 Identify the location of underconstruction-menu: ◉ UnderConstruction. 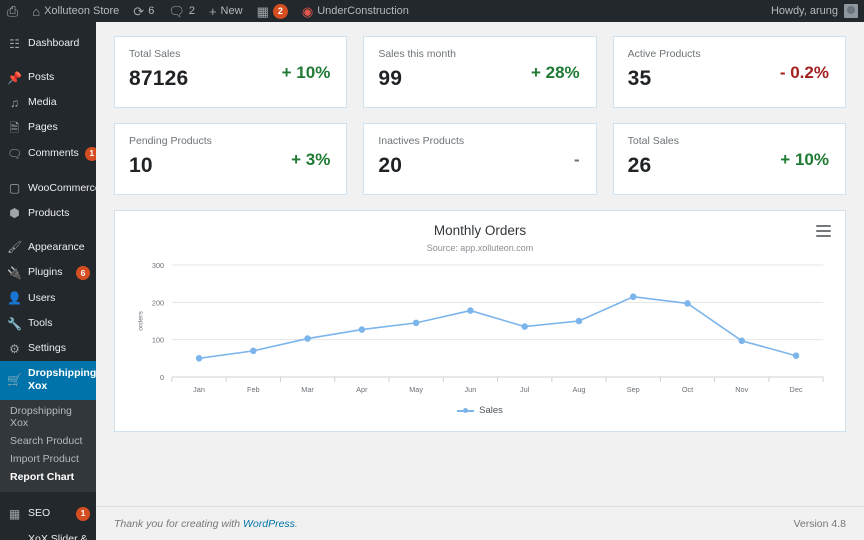
(355, 11).